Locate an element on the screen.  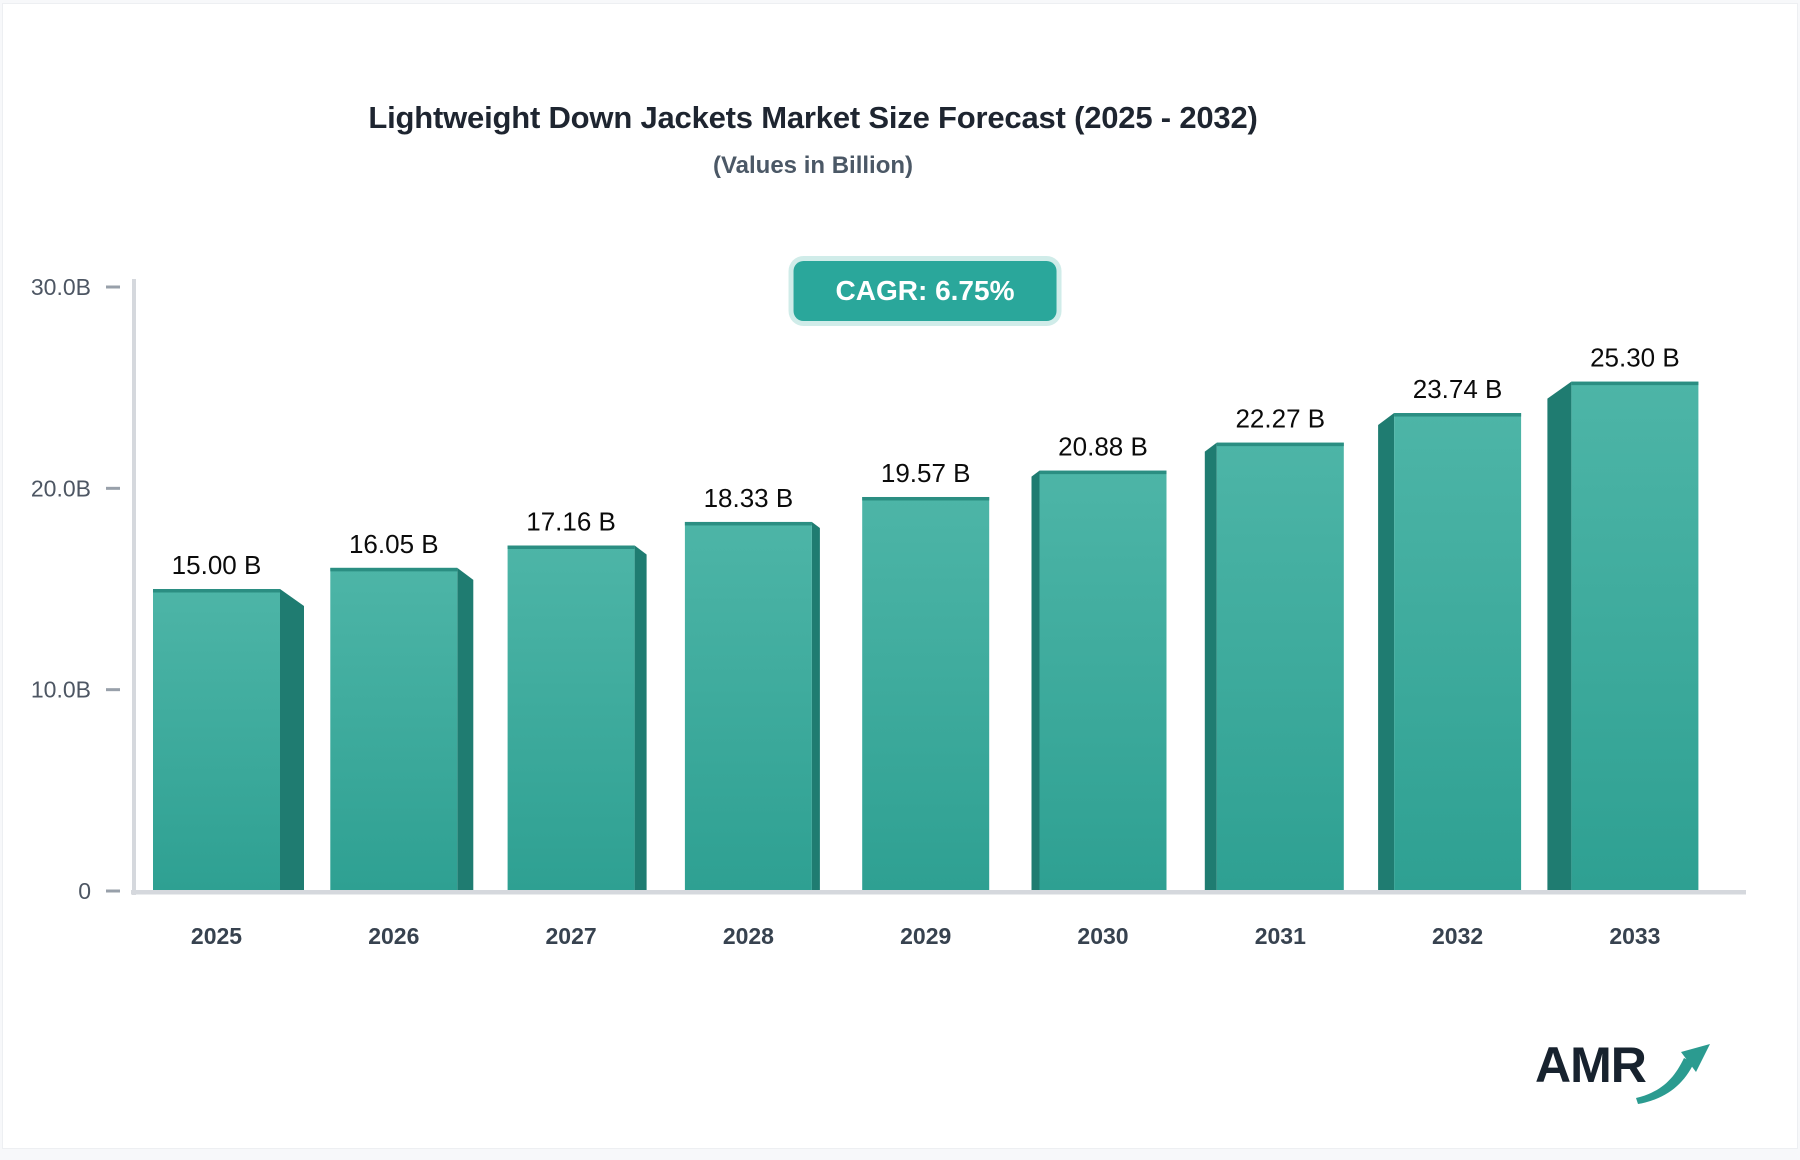
brand-logo: AMR is located at coordinates (1622, 1073).